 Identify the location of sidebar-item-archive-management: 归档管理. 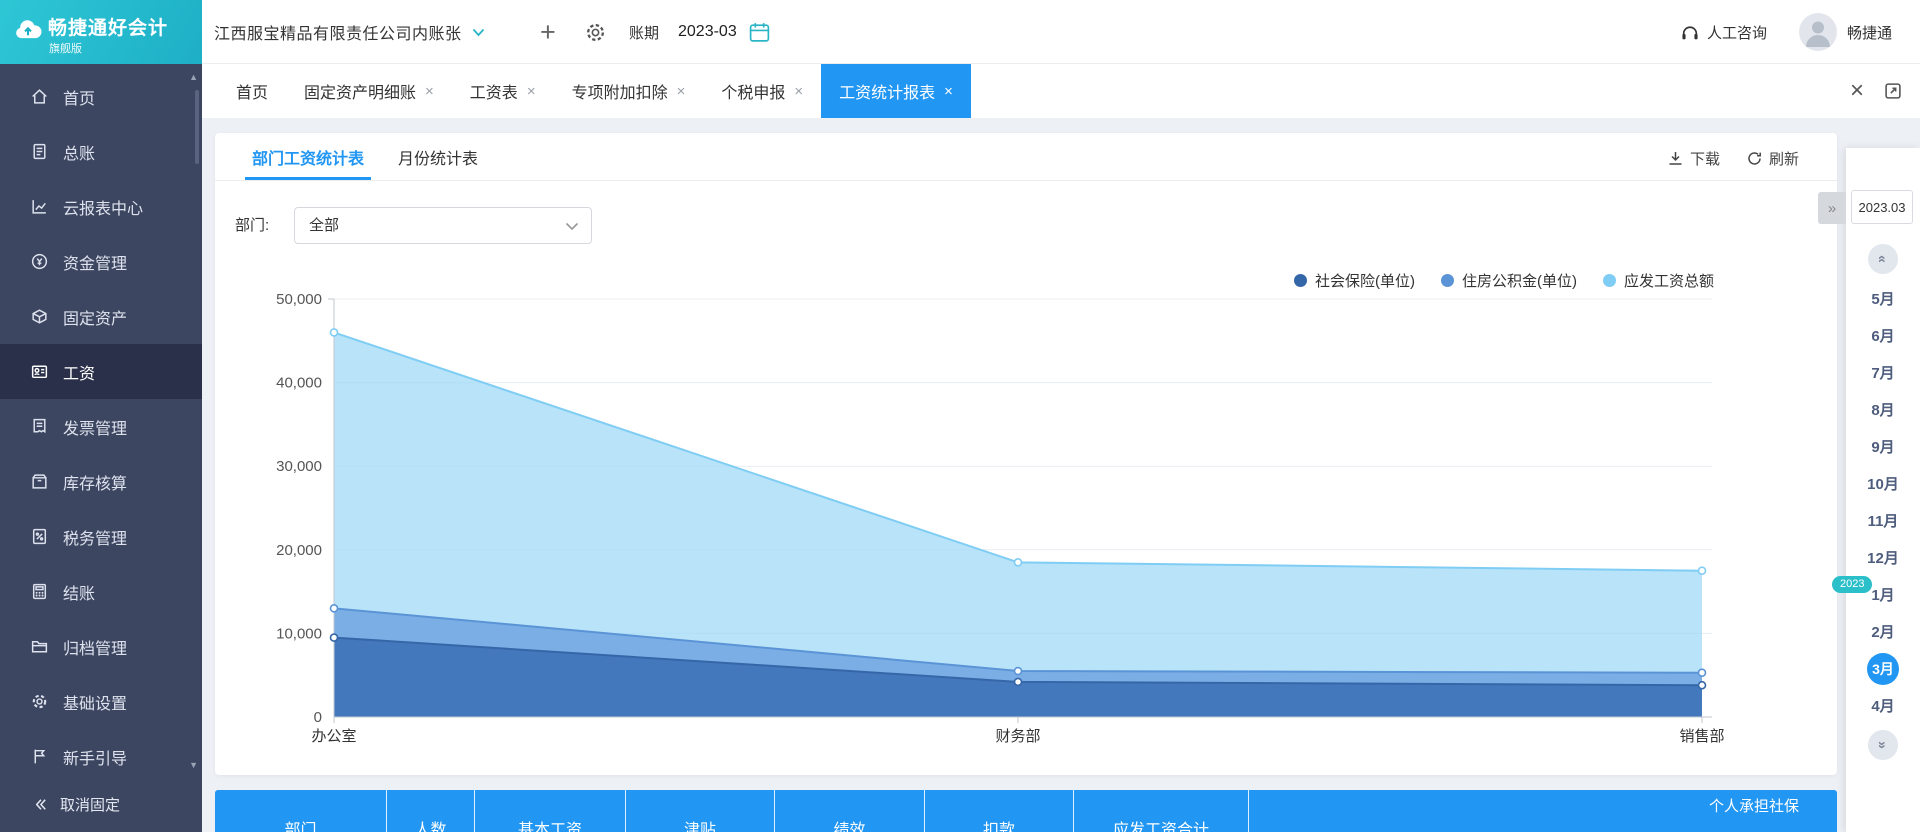
(101, 646).